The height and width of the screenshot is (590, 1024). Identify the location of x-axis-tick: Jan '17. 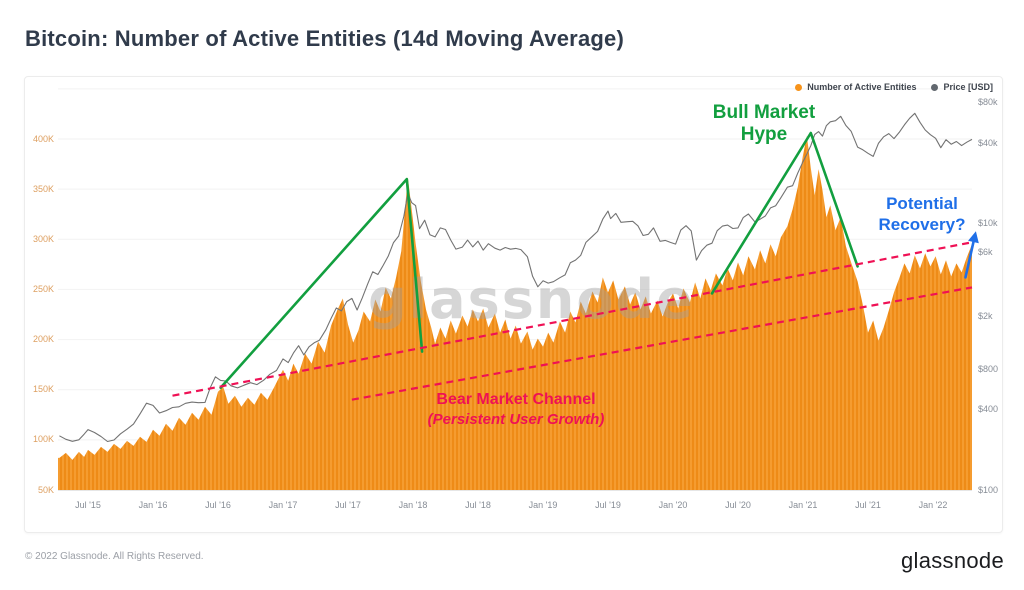
(283, 505).